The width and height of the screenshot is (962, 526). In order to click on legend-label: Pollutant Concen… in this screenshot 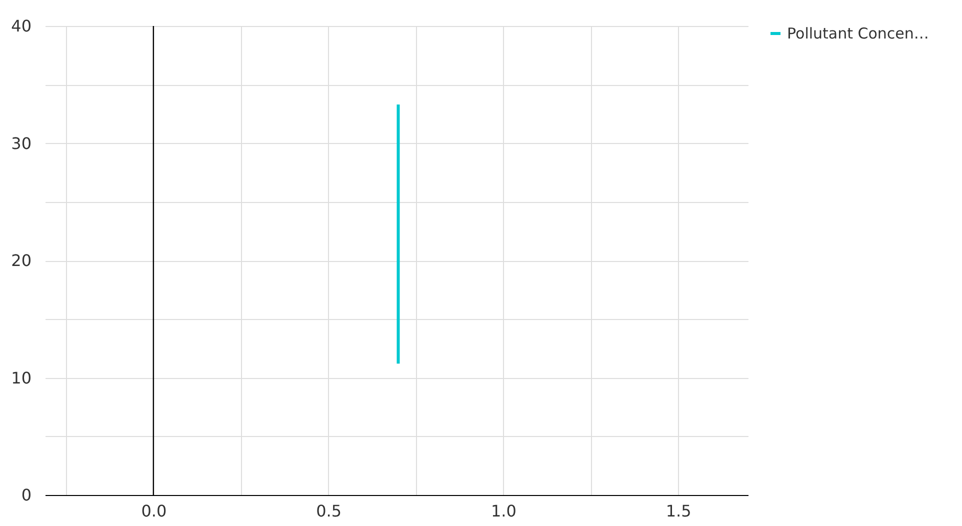, I will do `click(858, 33)`.